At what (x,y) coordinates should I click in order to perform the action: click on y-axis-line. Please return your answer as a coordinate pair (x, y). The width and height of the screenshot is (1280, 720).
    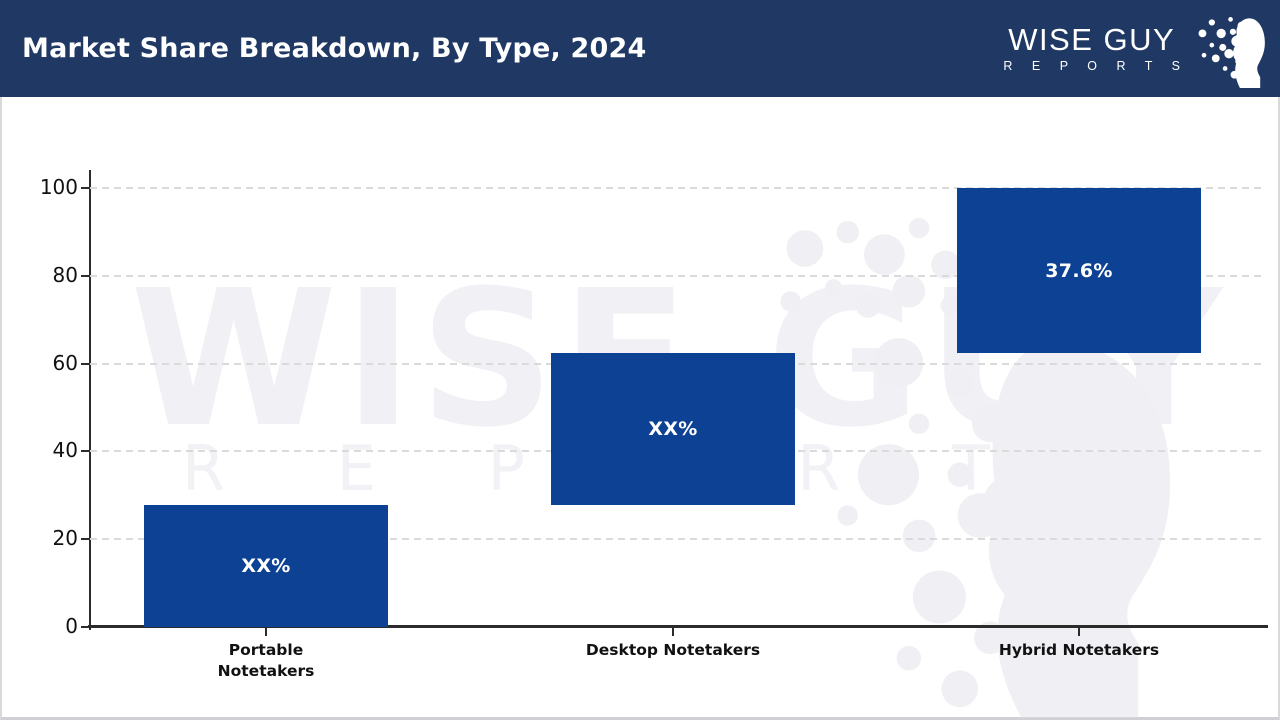
    Looking at the image, I should click on (90, 400).